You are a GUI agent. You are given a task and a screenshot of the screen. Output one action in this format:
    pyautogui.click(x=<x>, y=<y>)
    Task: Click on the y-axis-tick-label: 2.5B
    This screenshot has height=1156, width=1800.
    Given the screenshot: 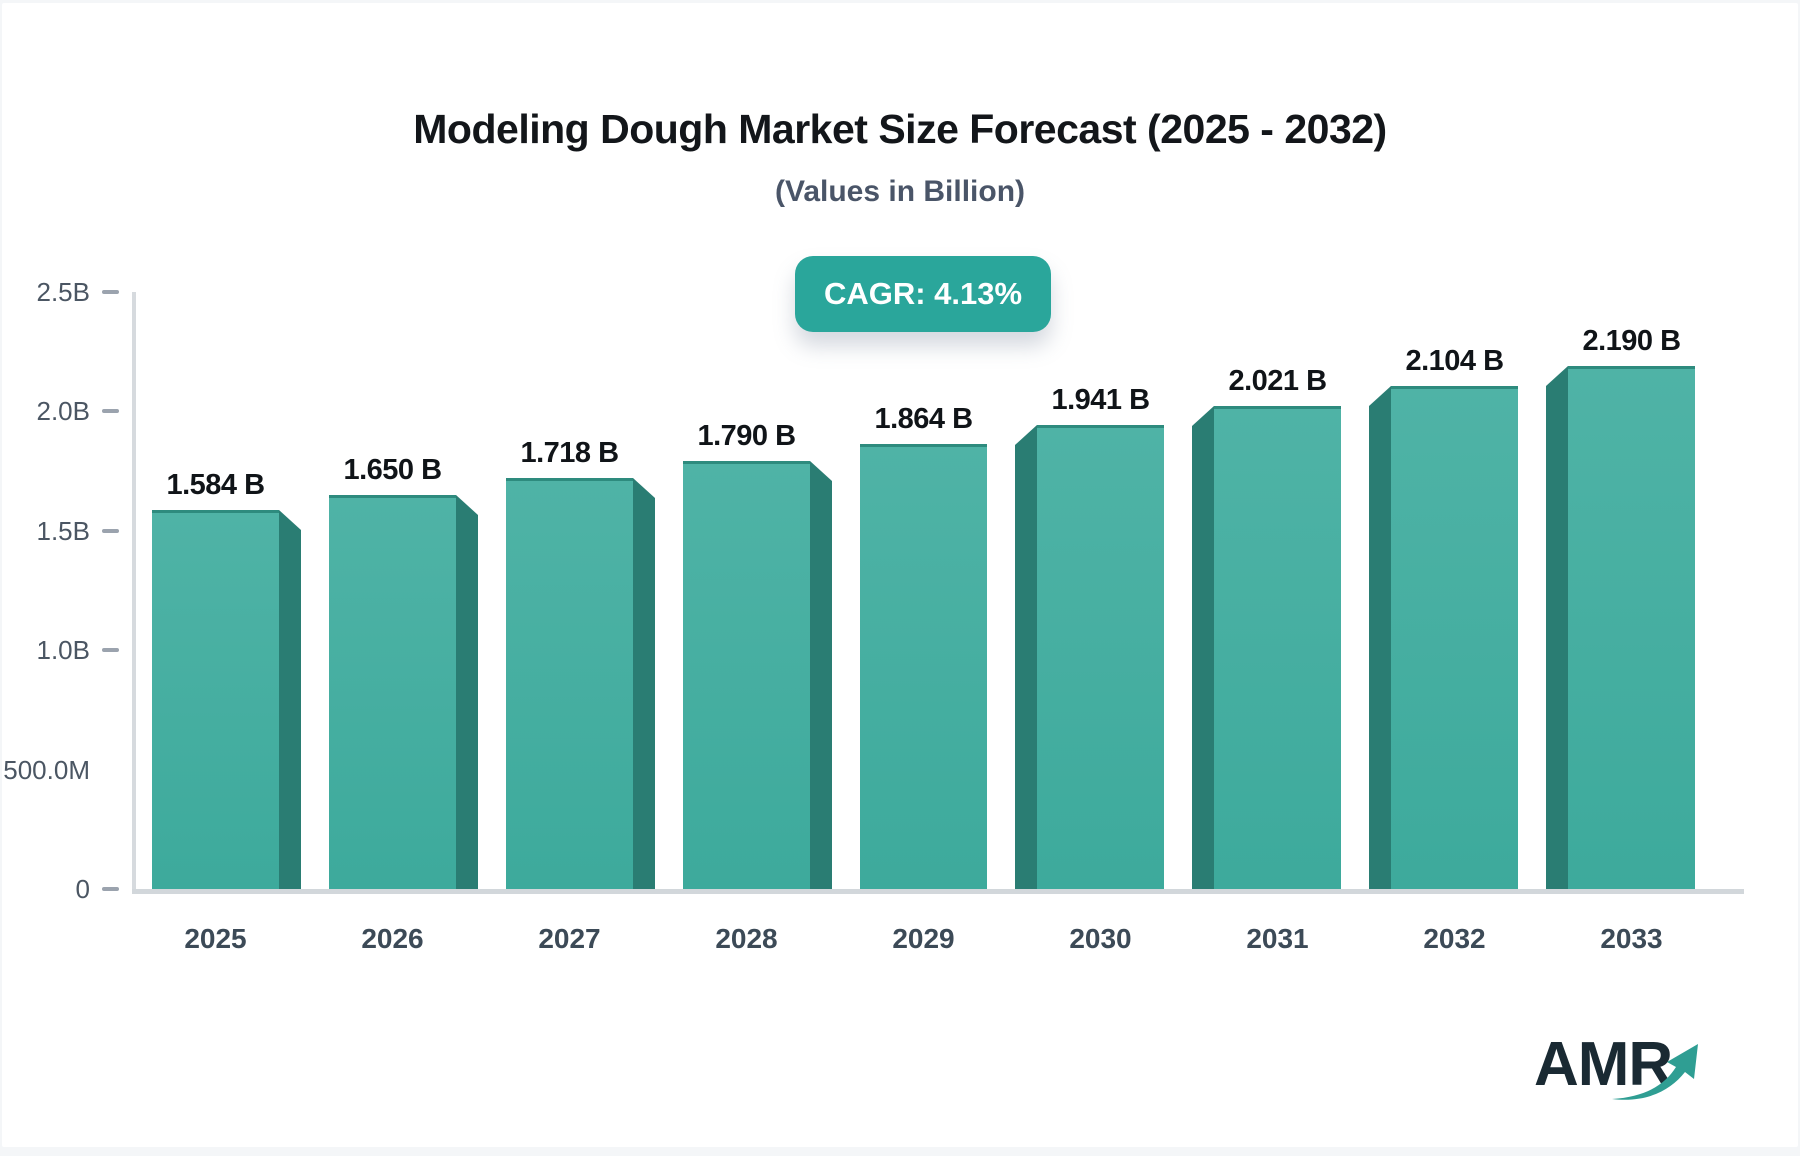 What is the action you would take?
    pyautogui.click(x=63, y=291)
    